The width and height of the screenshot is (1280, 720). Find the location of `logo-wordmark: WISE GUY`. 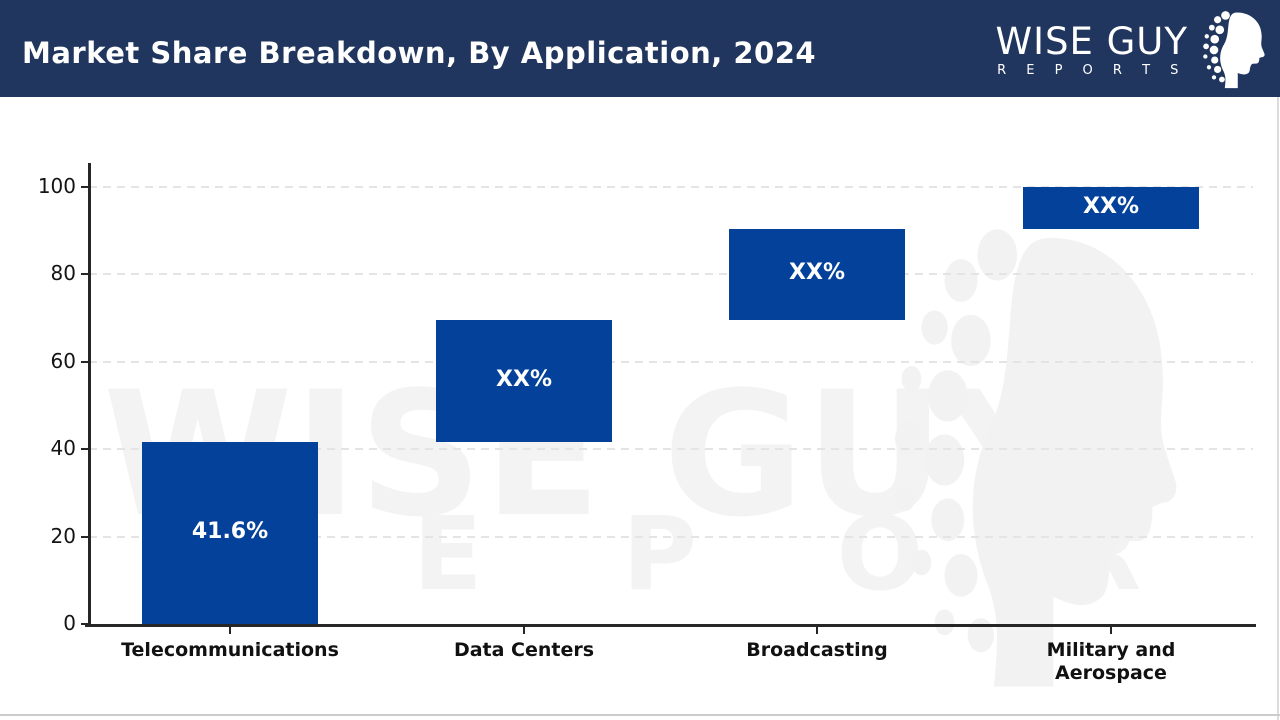

logo-wordmark: WISE GUY is located at coordinates (1091, 41).